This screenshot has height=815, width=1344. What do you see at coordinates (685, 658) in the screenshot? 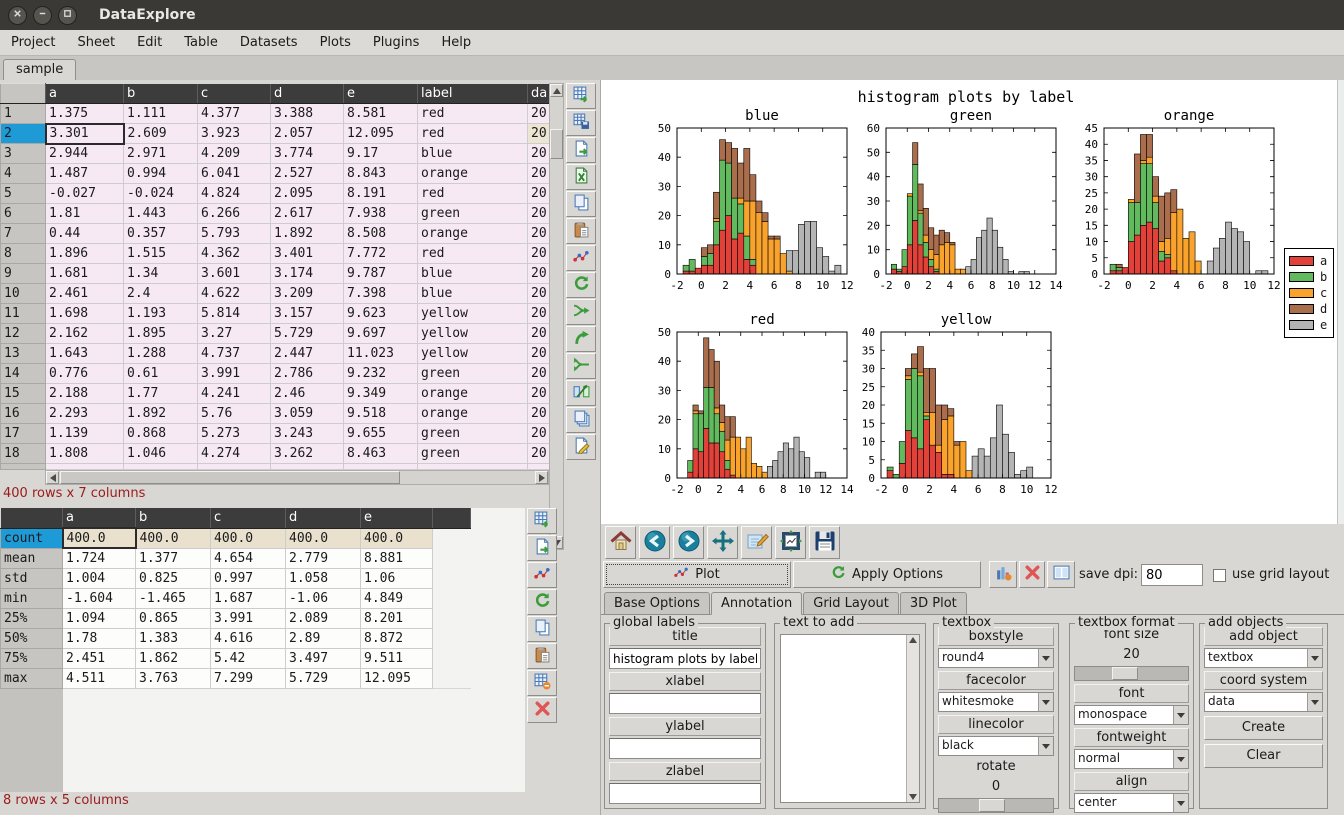
I see `title-input` at bounding box center [685, 658].